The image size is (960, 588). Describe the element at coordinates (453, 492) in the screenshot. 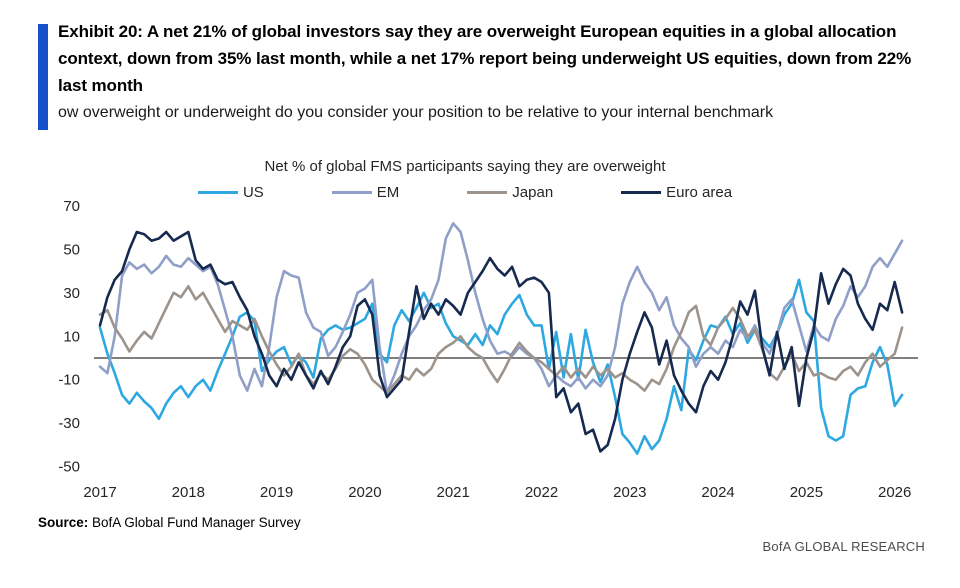

I see `x-axis-label: 2021` at that location.